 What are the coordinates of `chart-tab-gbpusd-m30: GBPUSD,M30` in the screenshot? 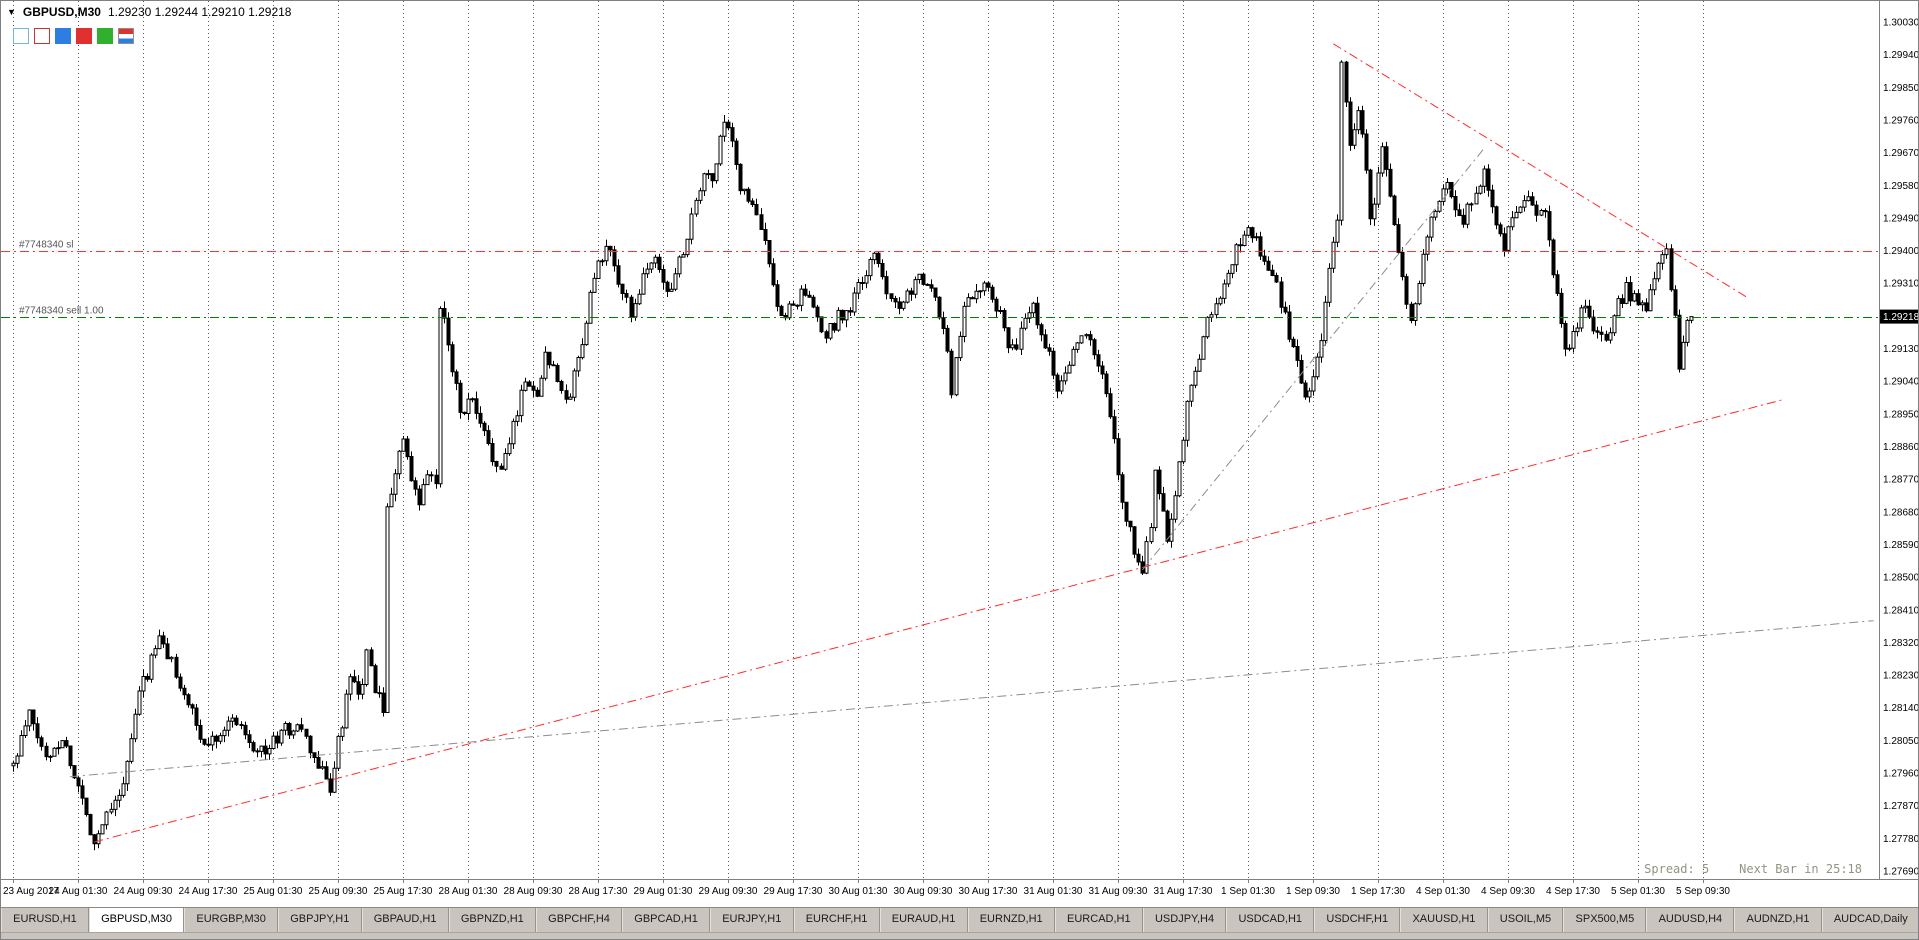 It's located at (136, 920).